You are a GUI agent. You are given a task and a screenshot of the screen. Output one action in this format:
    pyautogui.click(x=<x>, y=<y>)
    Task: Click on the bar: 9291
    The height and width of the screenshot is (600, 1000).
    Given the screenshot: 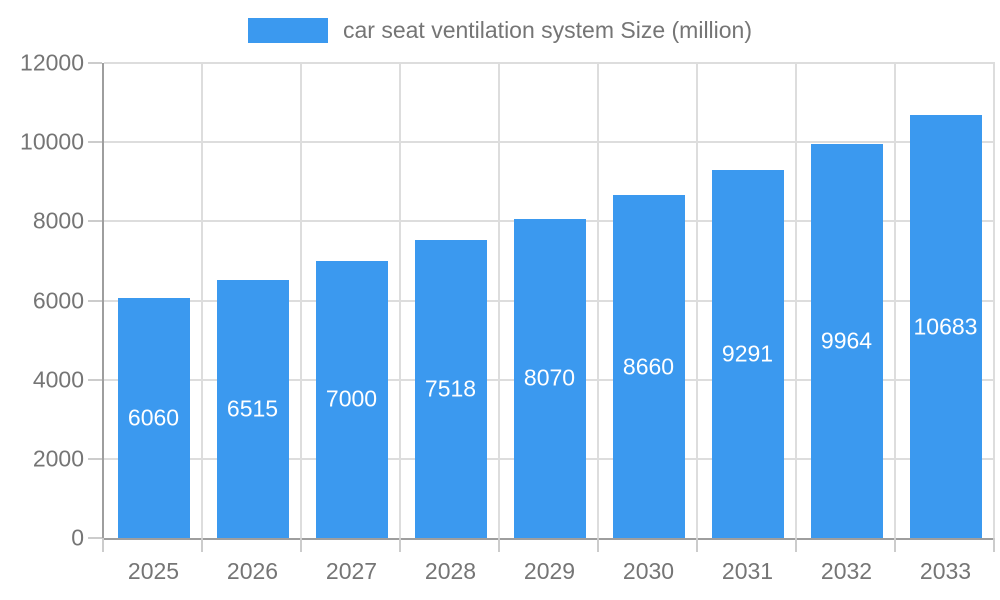 What is the action you would take?
    pyautogui.click(x=747, y=354)
    